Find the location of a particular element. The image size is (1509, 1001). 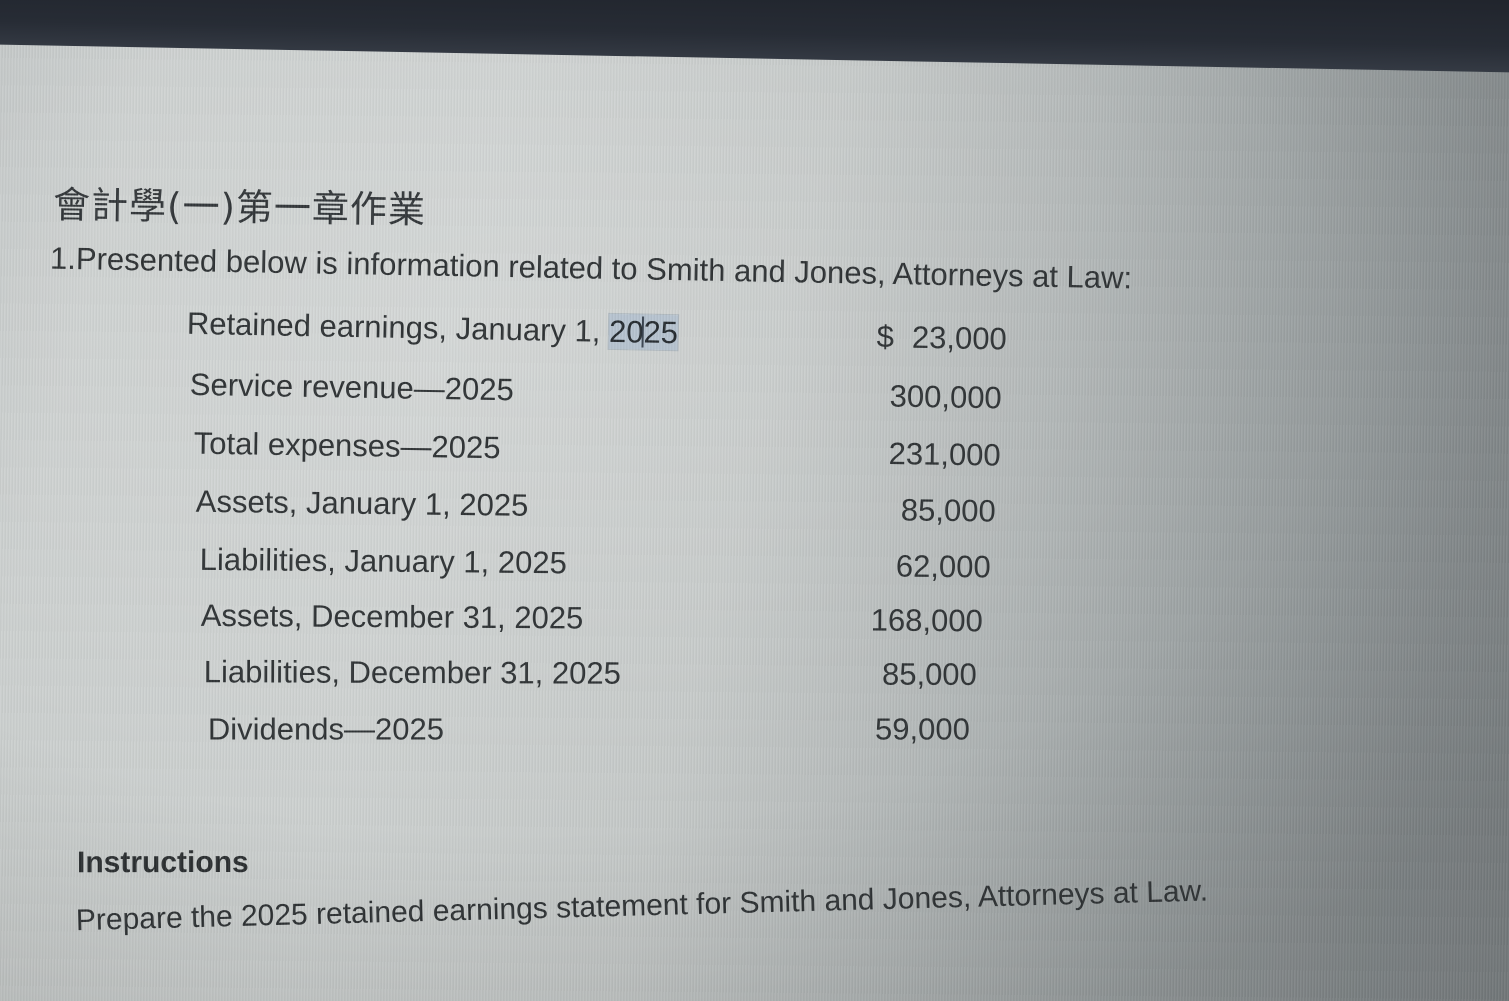

table-row: Service revenue—2025 300,000 is located at coordinates (596, 391).